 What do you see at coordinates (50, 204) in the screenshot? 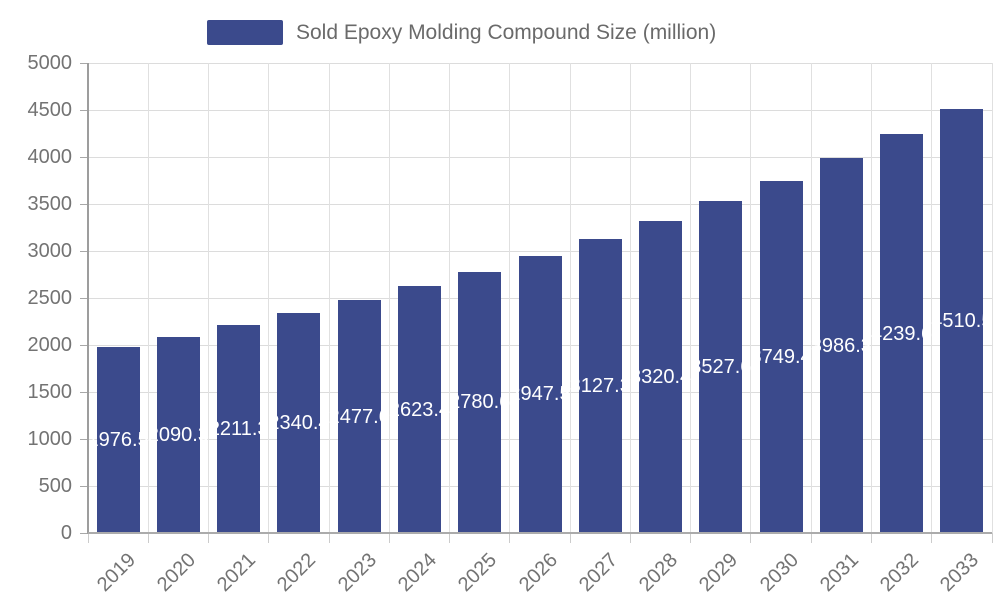
I see `y-tick-label: 3500` at bounding box center [50, 204].